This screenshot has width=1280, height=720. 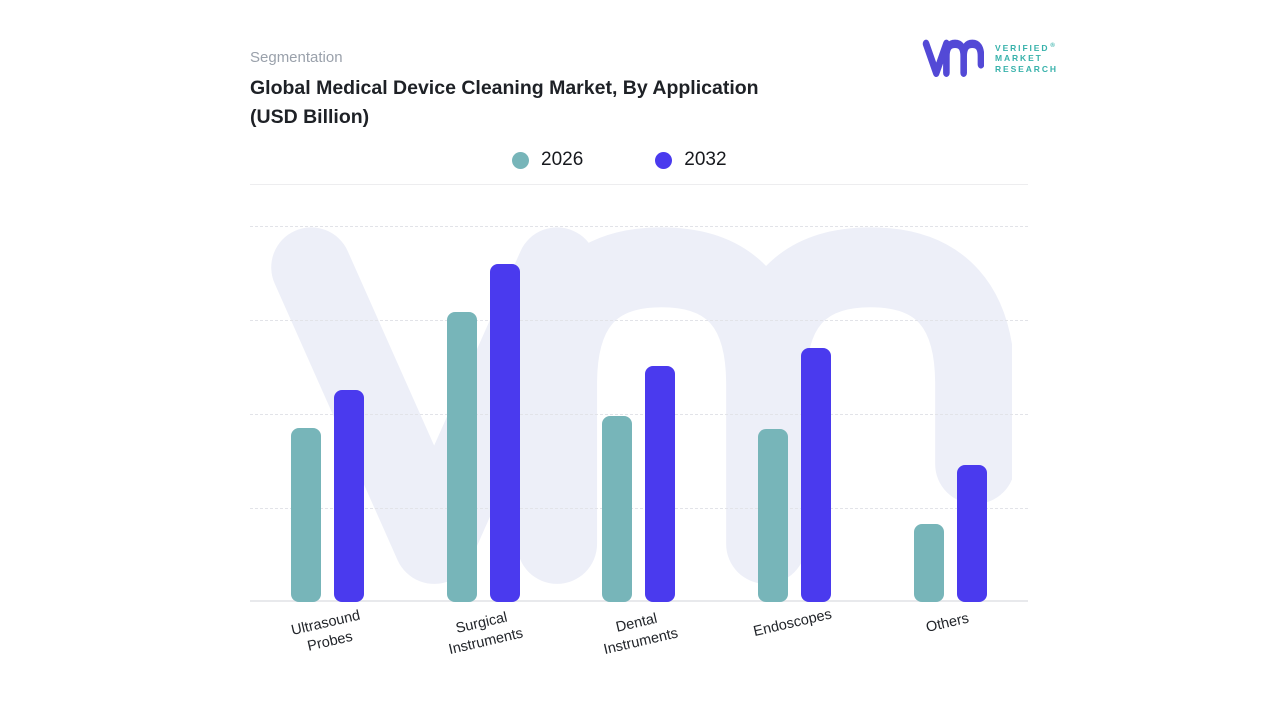 I want to click on x-tick-label: Others, so click(x=947, y=623).